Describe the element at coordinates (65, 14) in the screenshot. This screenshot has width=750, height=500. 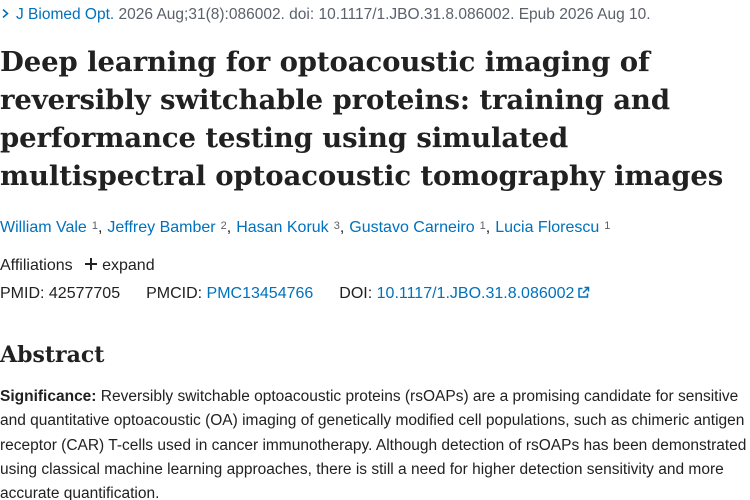
I see `journal-link: J Biomed Opt.` at that location.